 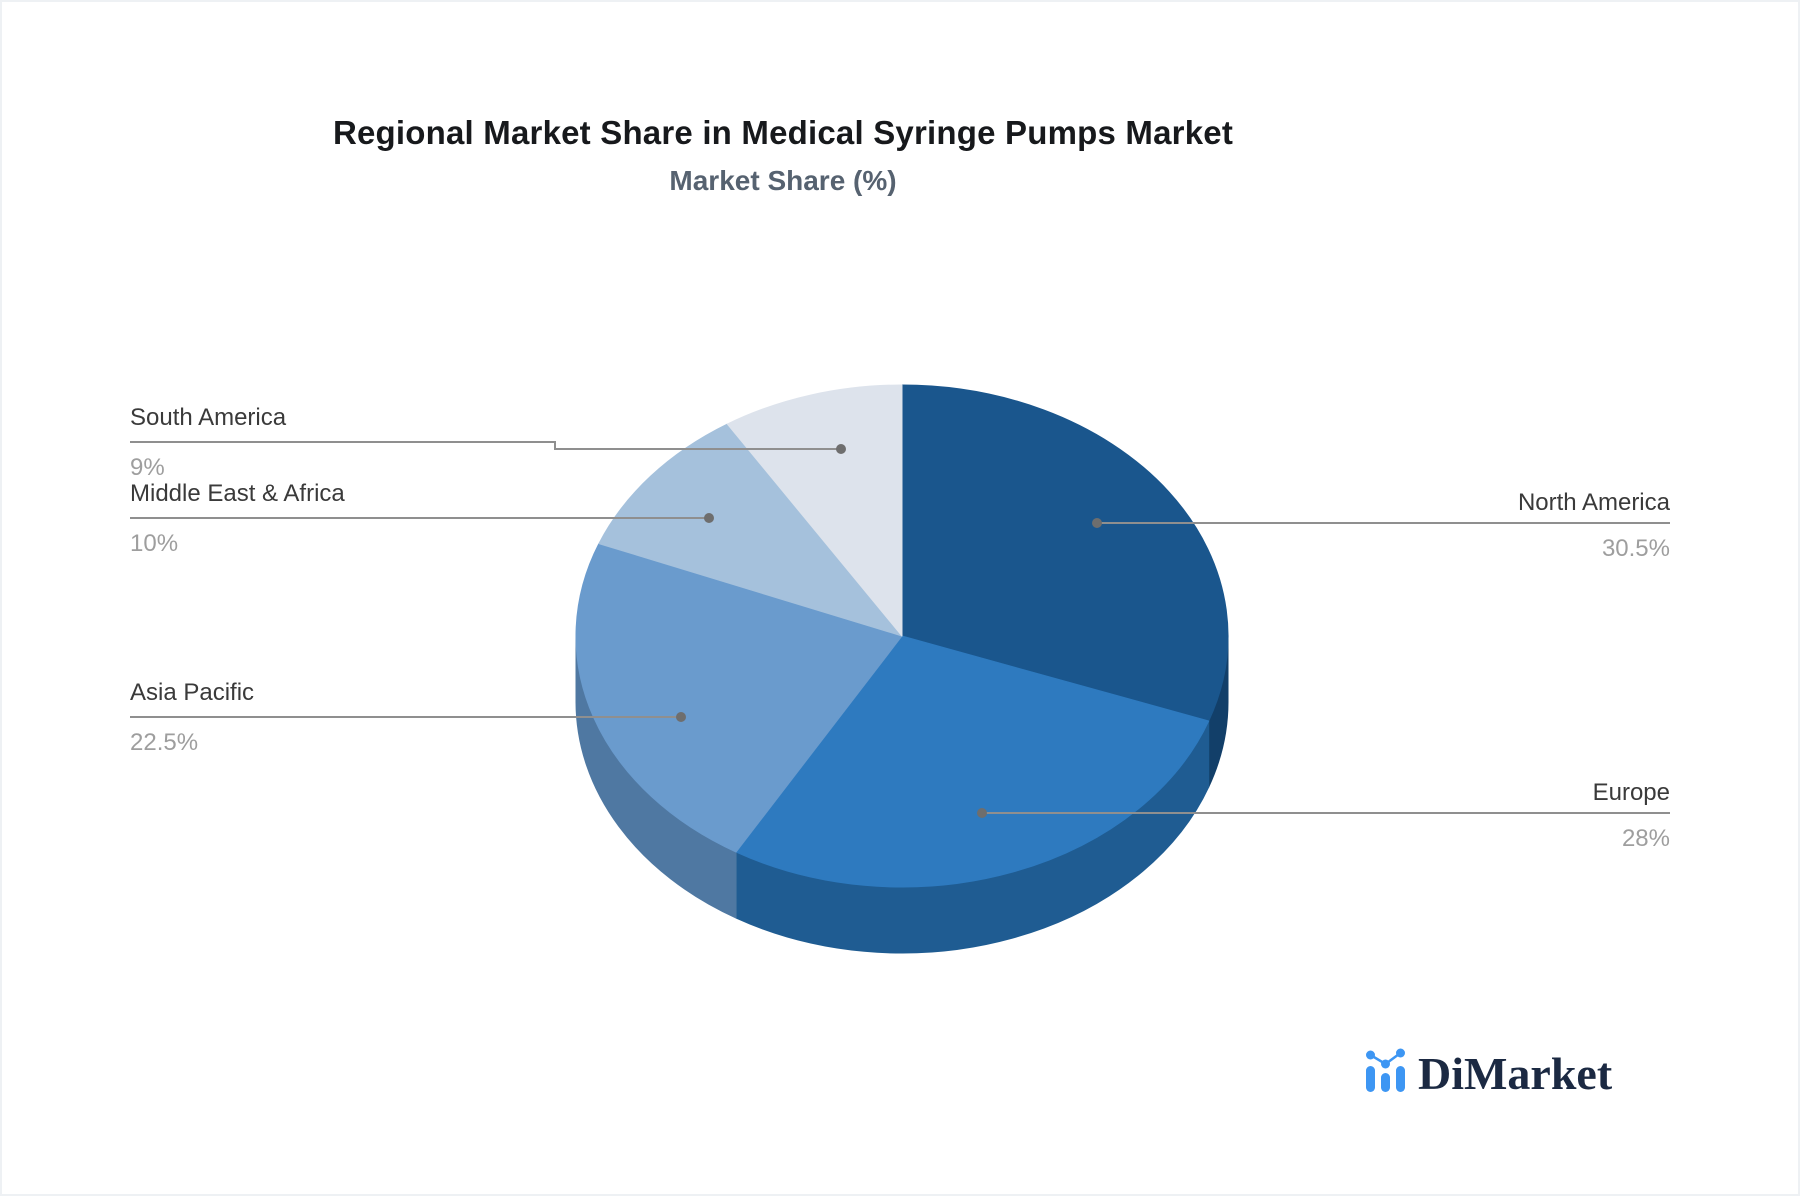 I want to click on leader-dots, so click(x=889, y=631).